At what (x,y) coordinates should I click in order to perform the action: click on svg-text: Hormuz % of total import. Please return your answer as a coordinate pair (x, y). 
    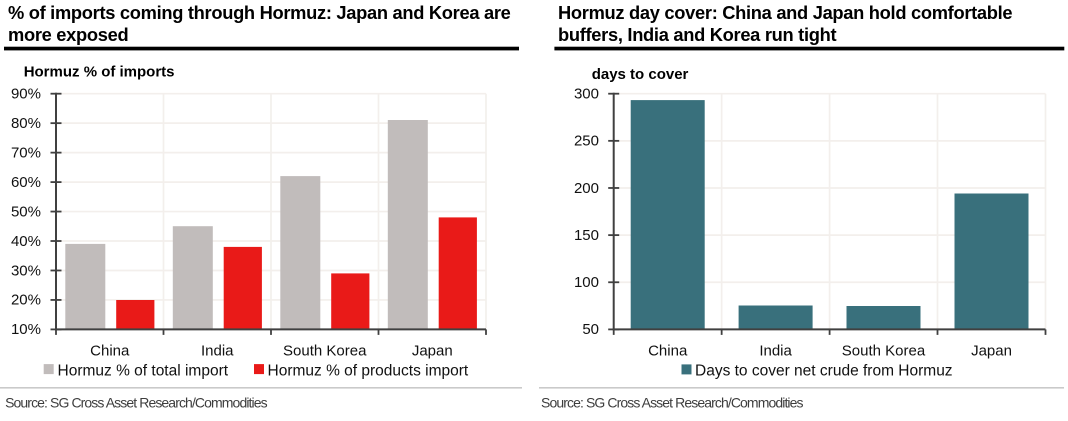
    Looking at the image, I should click on (143, 370).